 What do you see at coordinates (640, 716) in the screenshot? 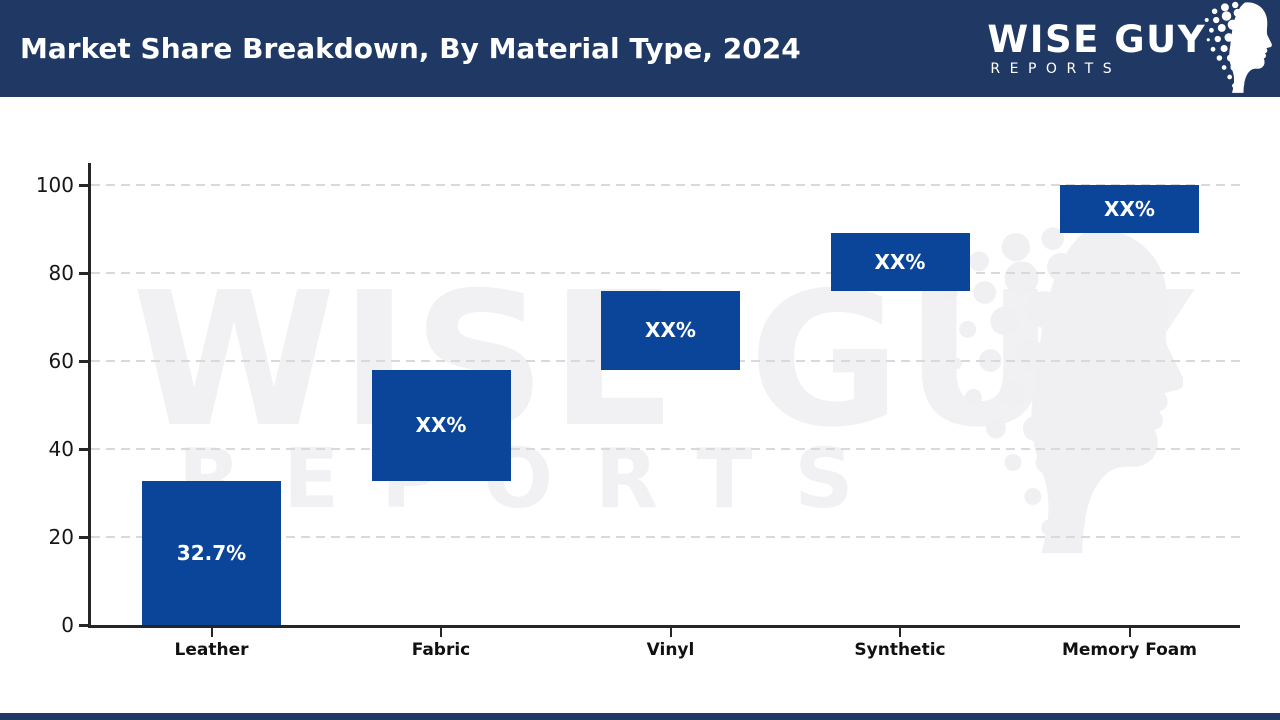
I see `footer-bar` at bounding box center [640, 716].